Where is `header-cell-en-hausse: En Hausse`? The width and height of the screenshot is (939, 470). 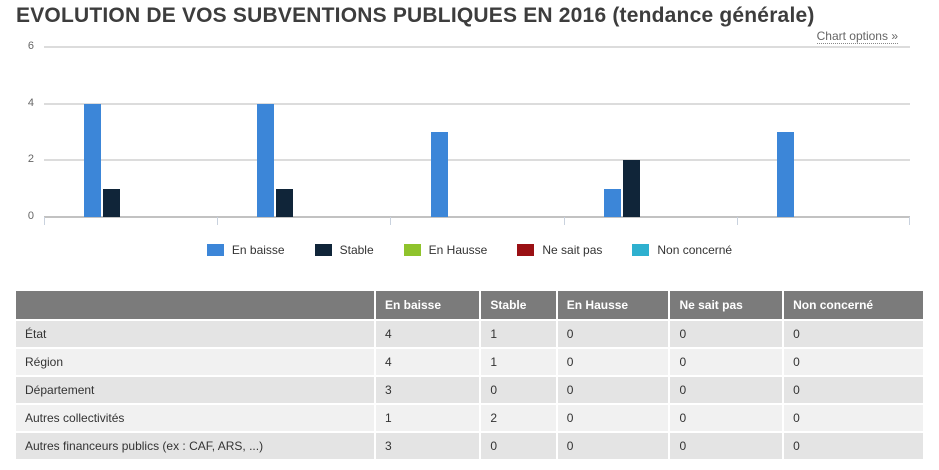
header-cell-en-hausse: En Hausse is located at coordinates (613, 305).